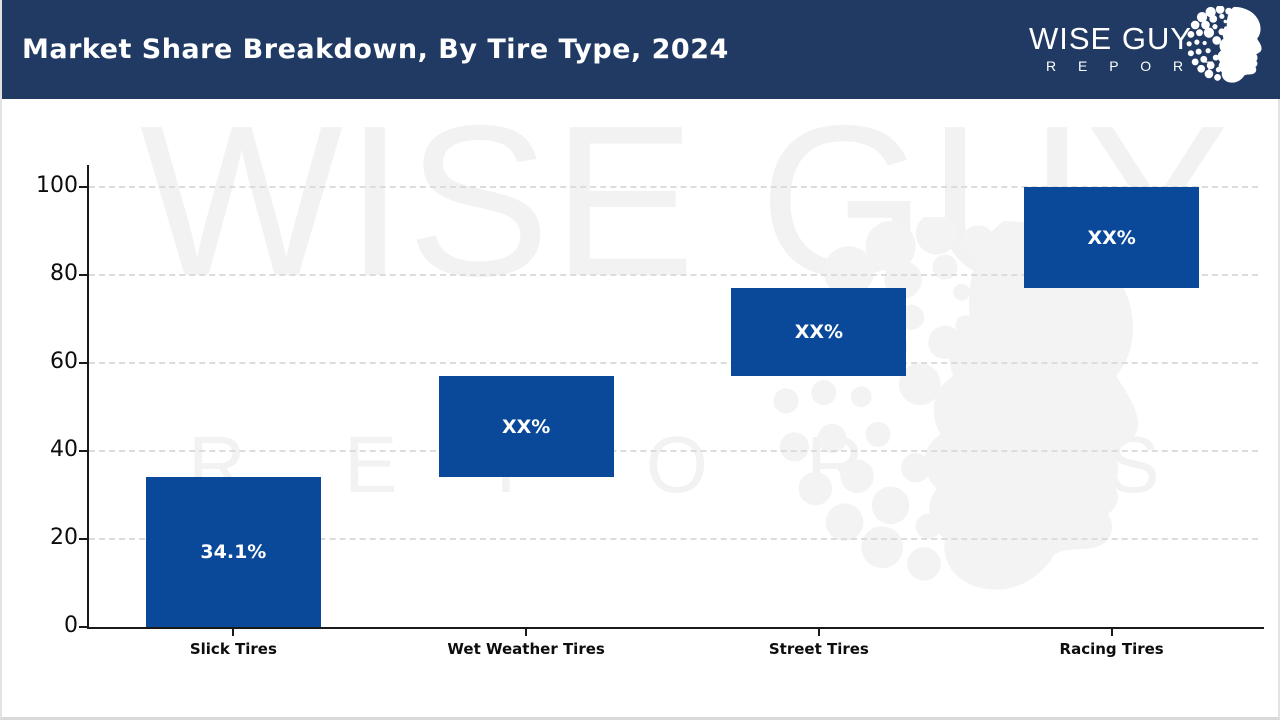 Image resolution: width=1280 pixels, height=720 pixels. Describe the element at coordinates (71, 625) in the screenshot. I see `y-tick-label: 0` at that location.